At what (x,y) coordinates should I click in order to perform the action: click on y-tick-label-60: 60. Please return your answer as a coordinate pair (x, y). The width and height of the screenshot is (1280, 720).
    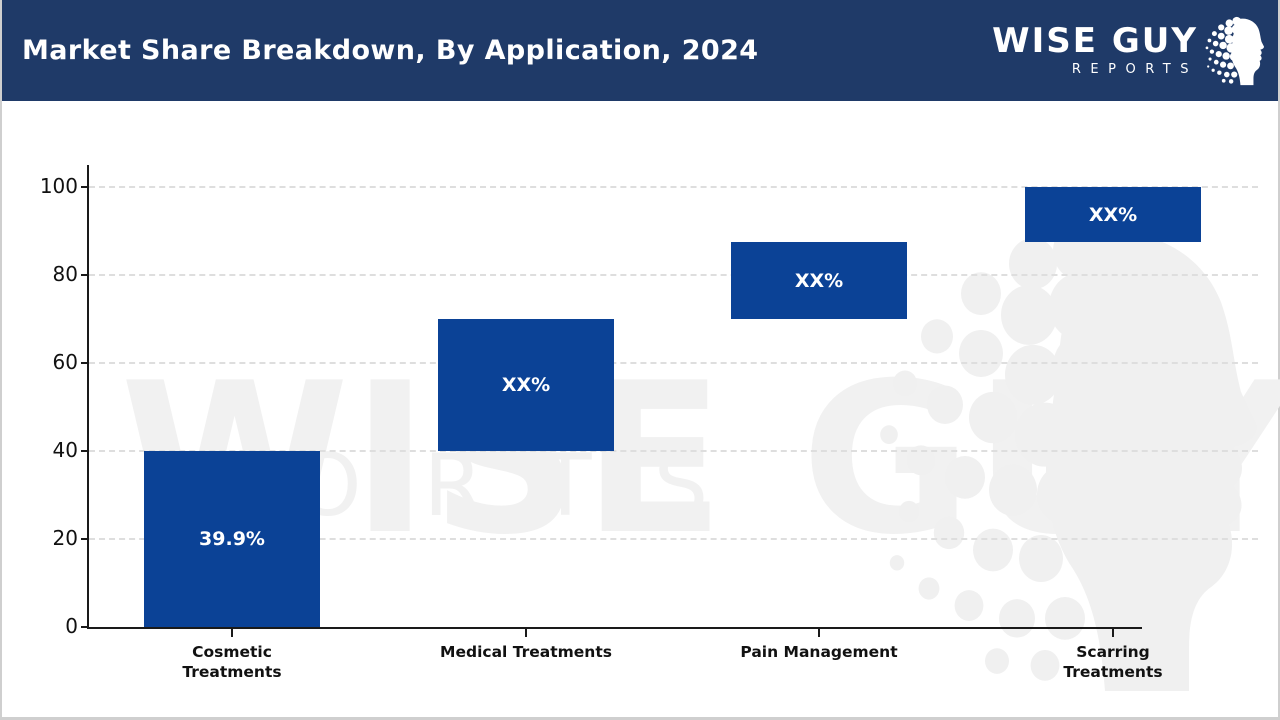
    Looking at the image, I should click on (65, 362).